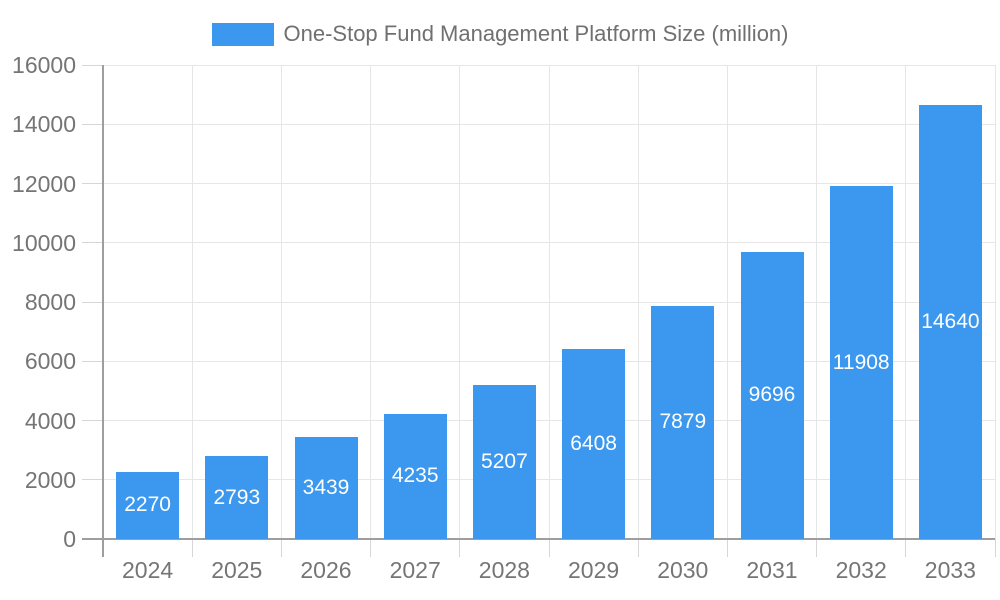 The image size is (1000, 600). What do you see at coordinates (538, 539) in the screenshot?
I see `x-axis-line` at bounding box center [538, 539].